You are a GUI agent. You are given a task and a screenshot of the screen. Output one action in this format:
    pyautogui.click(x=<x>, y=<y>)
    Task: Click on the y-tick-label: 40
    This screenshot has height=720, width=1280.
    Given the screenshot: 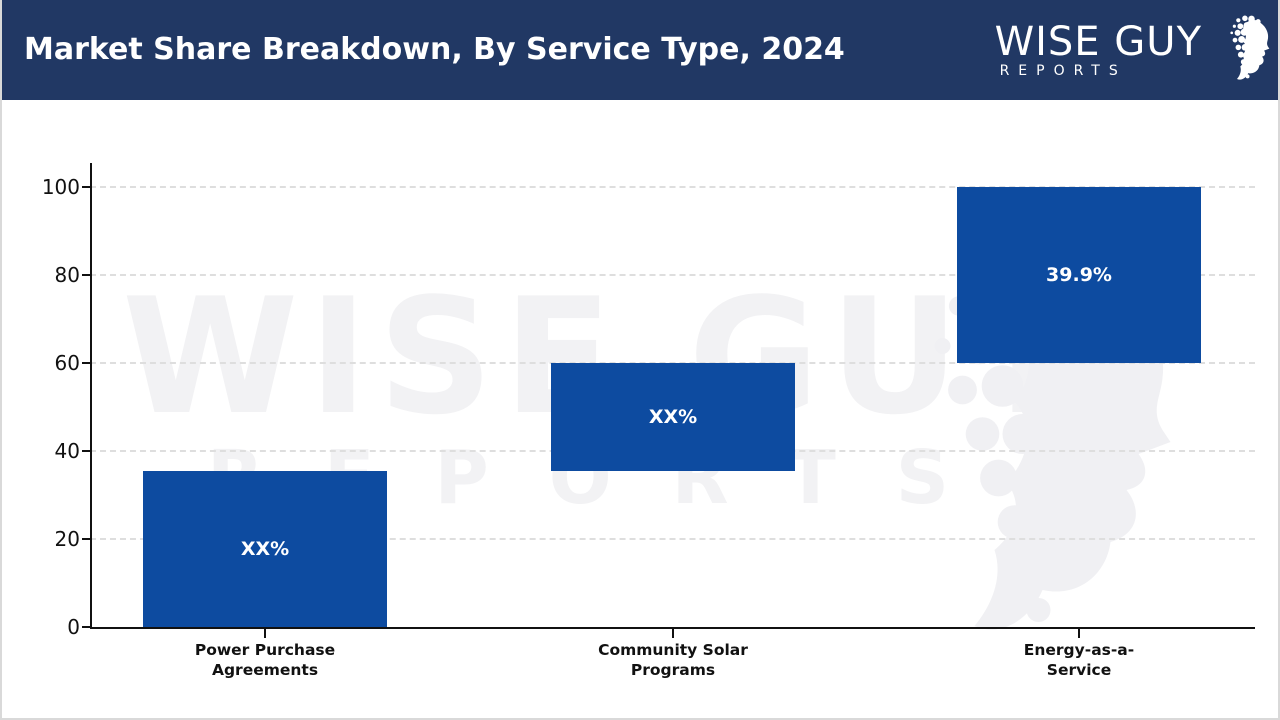 What is the action you would take?
    pyautogui.click(x=67, y=451)
    